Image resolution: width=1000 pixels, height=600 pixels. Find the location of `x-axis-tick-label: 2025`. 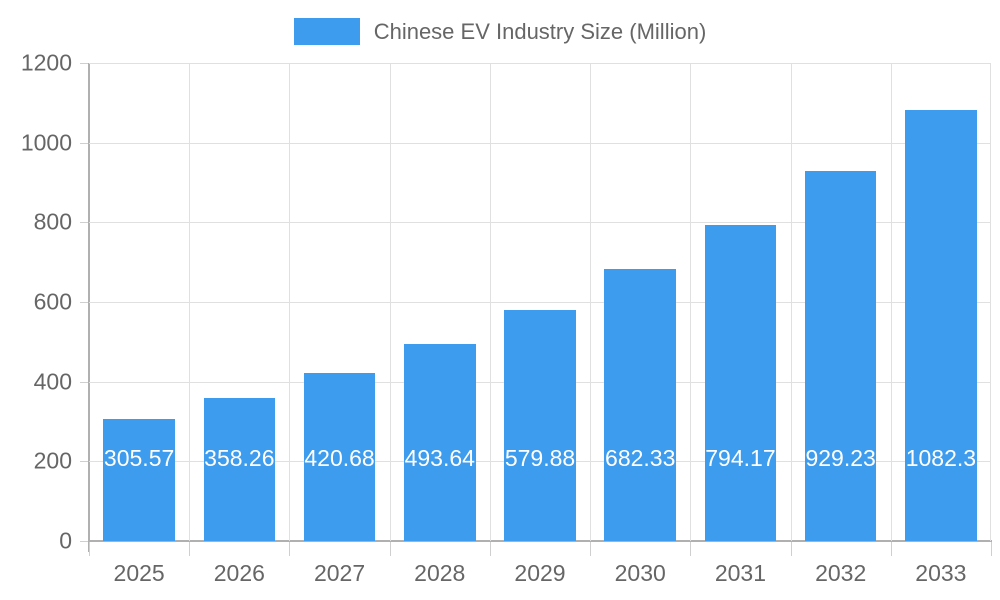

x-axis-tick-label: 2025 is located at coordinates (139, 573).